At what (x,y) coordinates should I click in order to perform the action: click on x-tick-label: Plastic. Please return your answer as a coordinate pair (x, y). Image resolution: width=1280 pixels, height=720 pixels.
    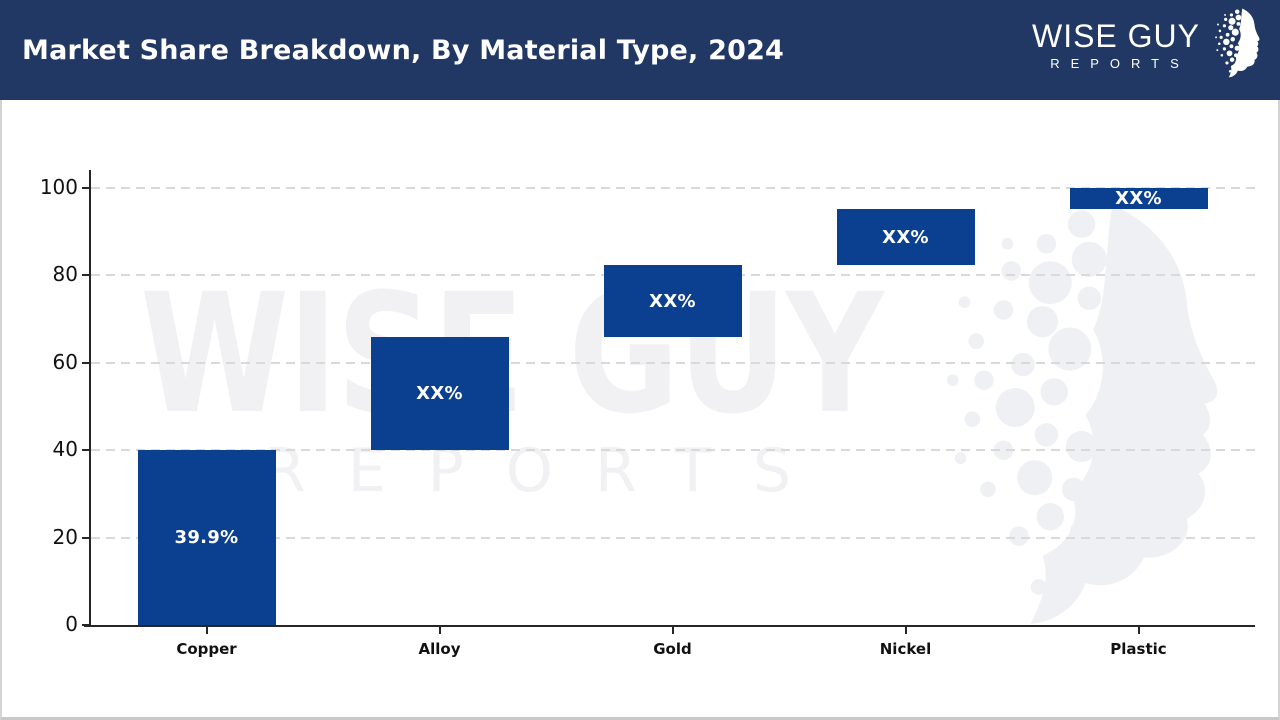
    Looking at the image, I should click on (1138, 649).